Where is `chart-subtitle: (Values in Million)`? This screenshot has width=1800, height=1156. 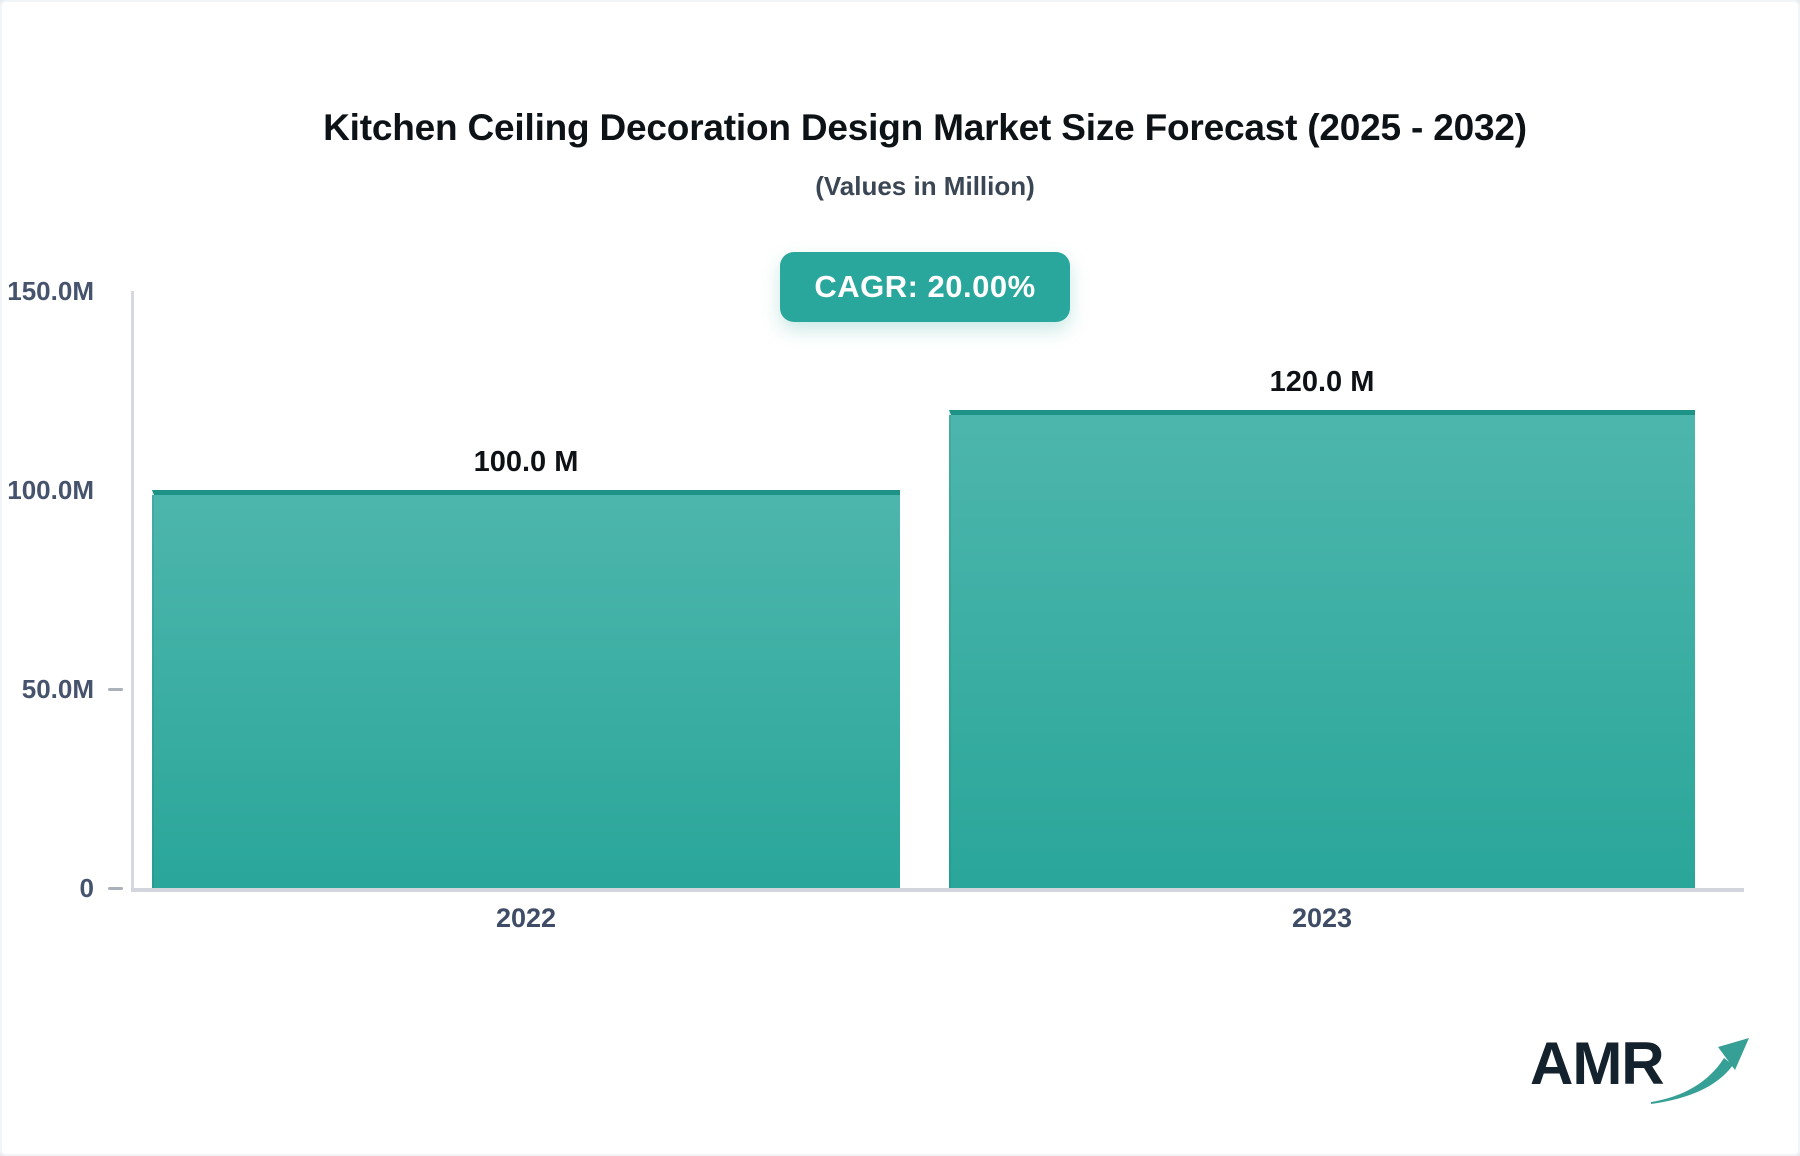 chart-subtitle: (Values in Million) is located at coordinates (925, 186).